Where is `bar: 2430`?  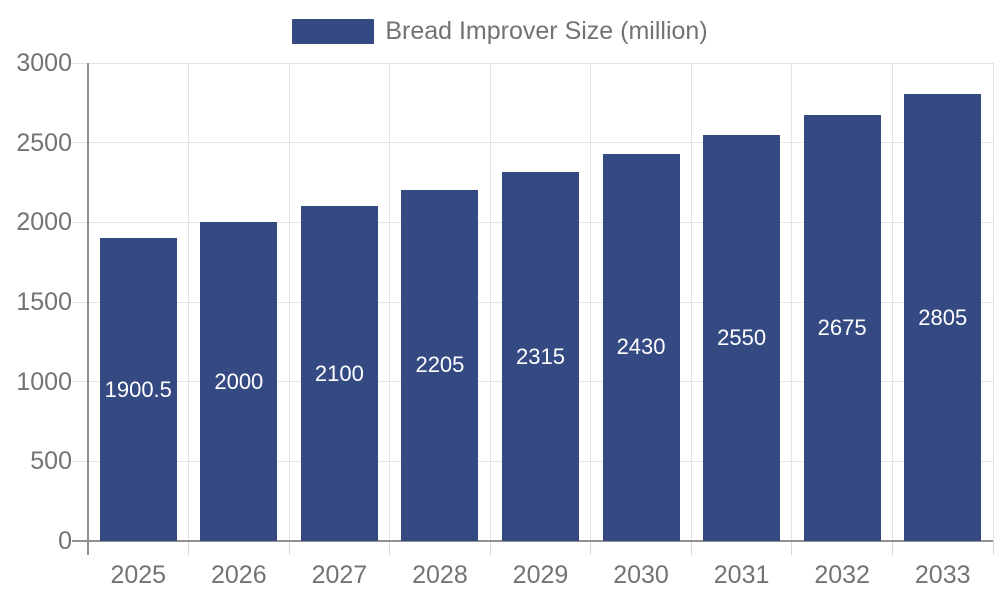
bar: 2430 is located at coordinates (641, 347).